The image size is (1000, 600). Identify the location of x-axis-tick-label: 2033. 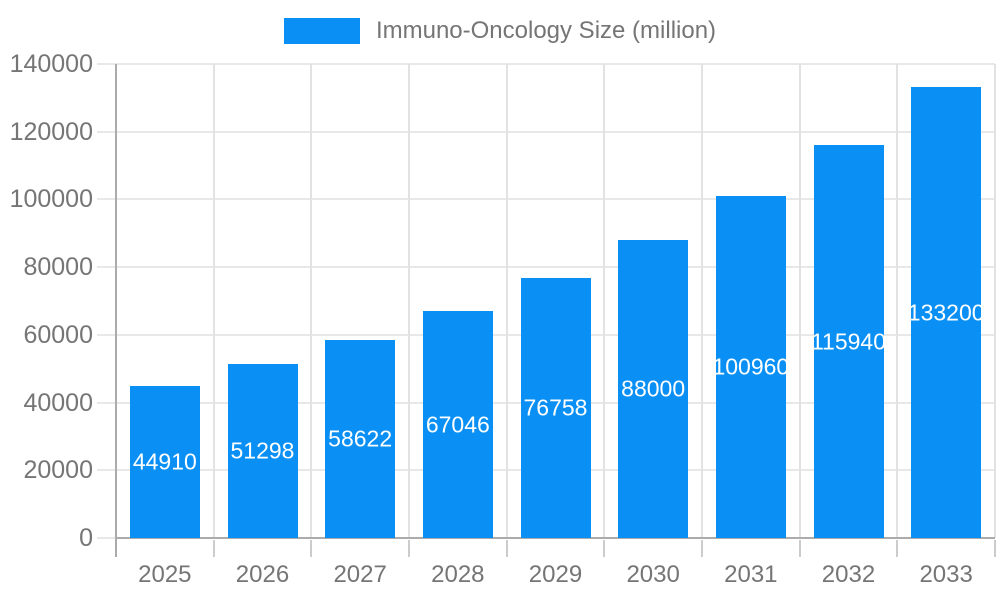
(946, 574).